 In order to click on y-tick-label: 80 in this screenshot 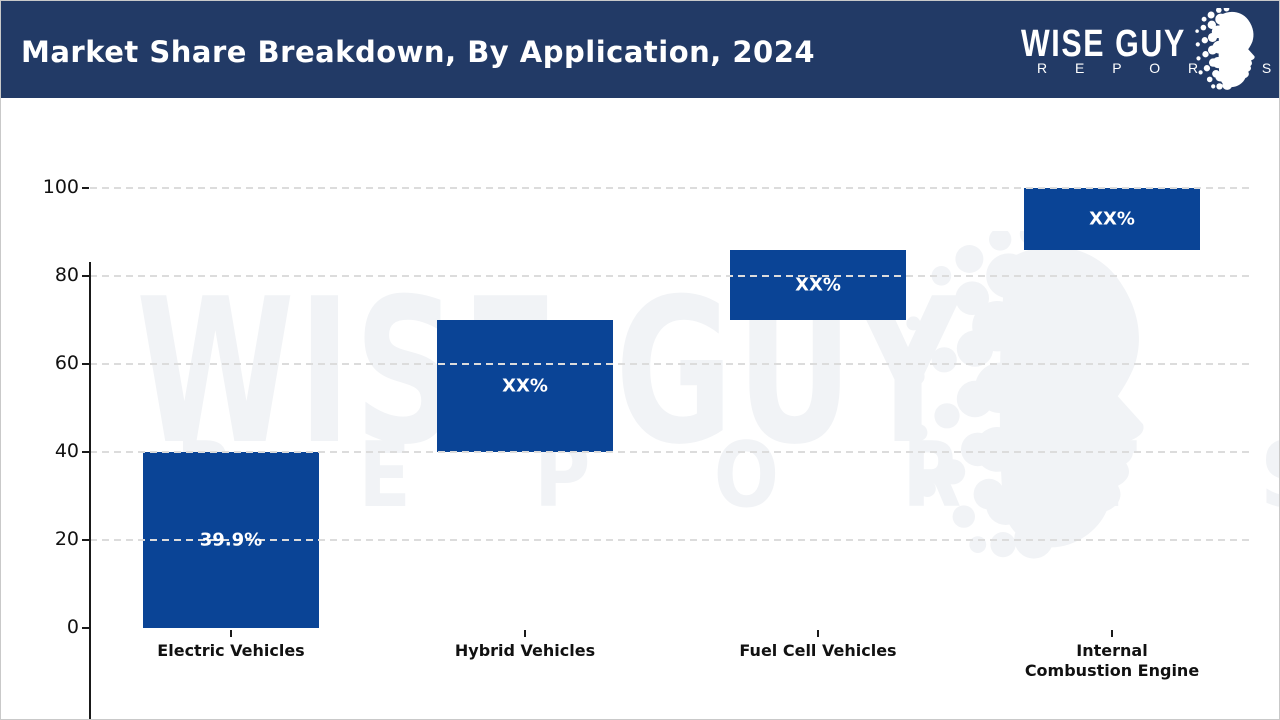, I will do `click(66, 275)`.